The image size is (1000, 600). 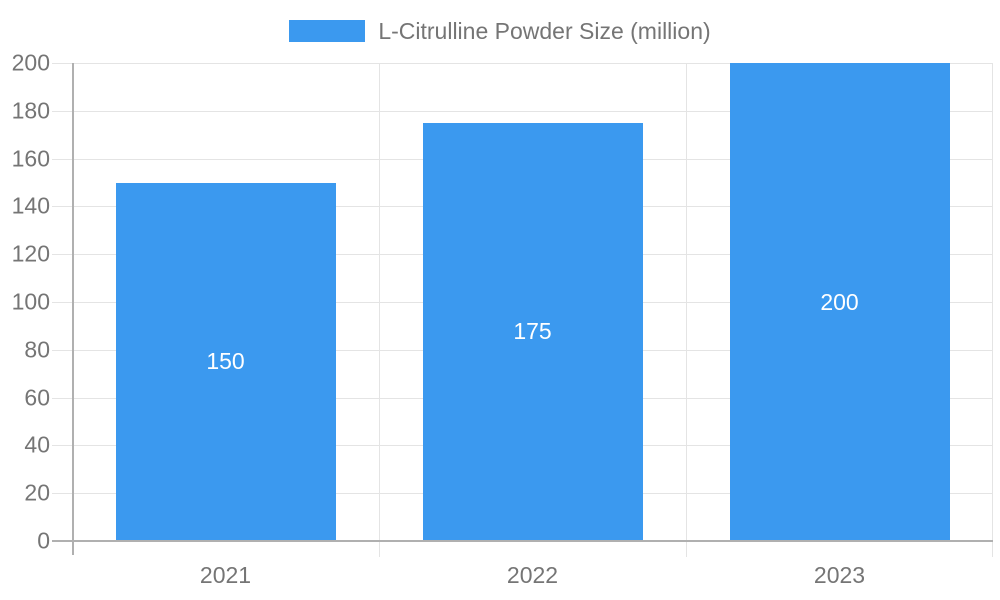 I want to click on bar-value-label: 175, so click(x=532, y=331).